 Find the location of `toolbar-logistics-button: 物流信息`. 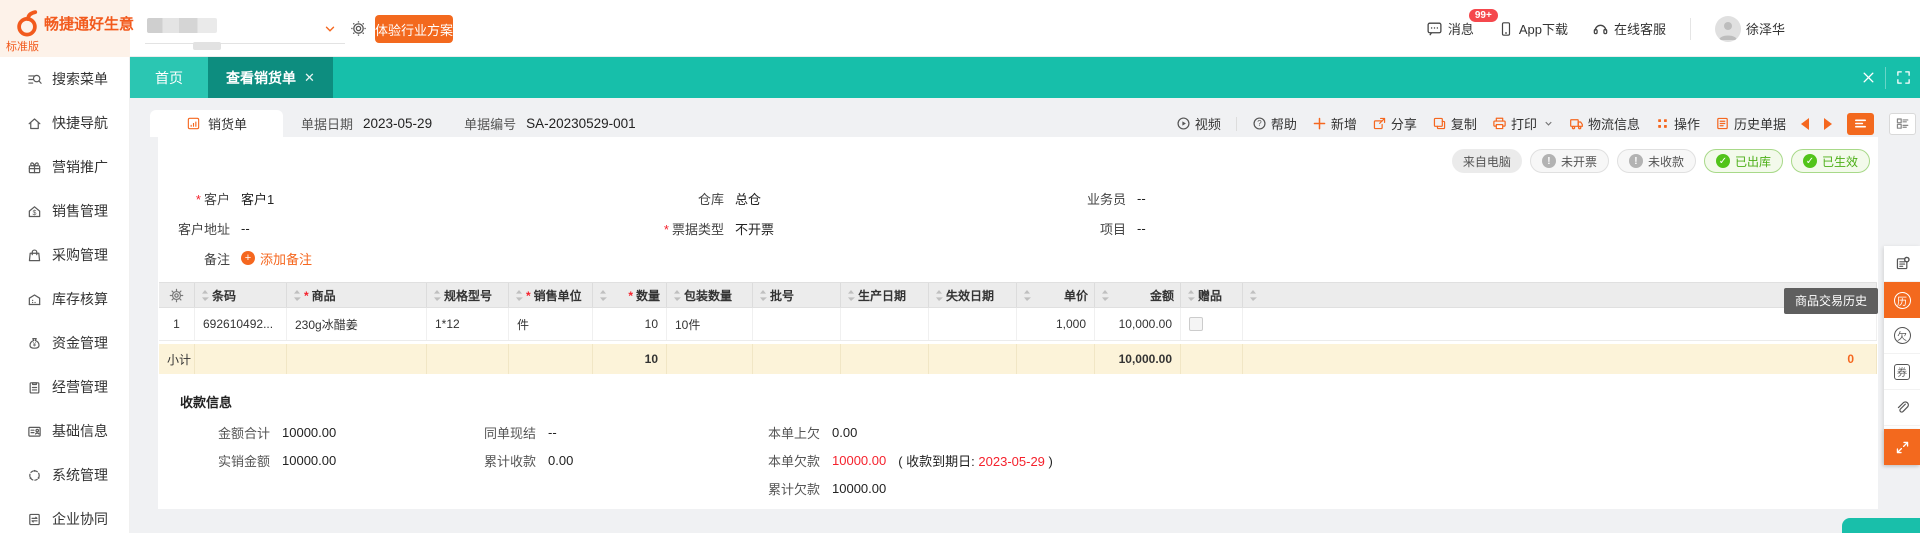

toolbar-logistics-button: 物流信息 is located at coordinates (1604, 123).